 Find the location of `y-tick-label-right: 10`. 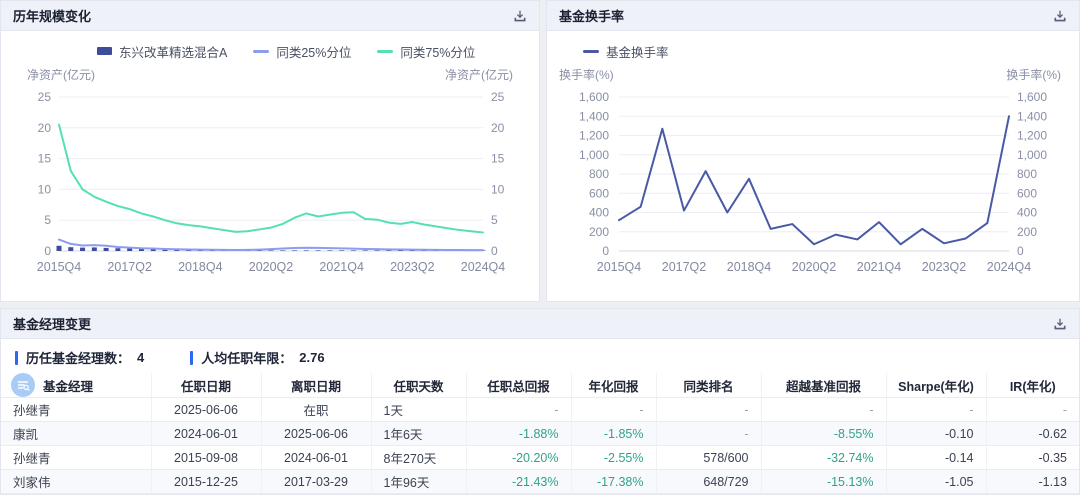

y-tick-label-right: 10 is located at coordinates (498, 189).